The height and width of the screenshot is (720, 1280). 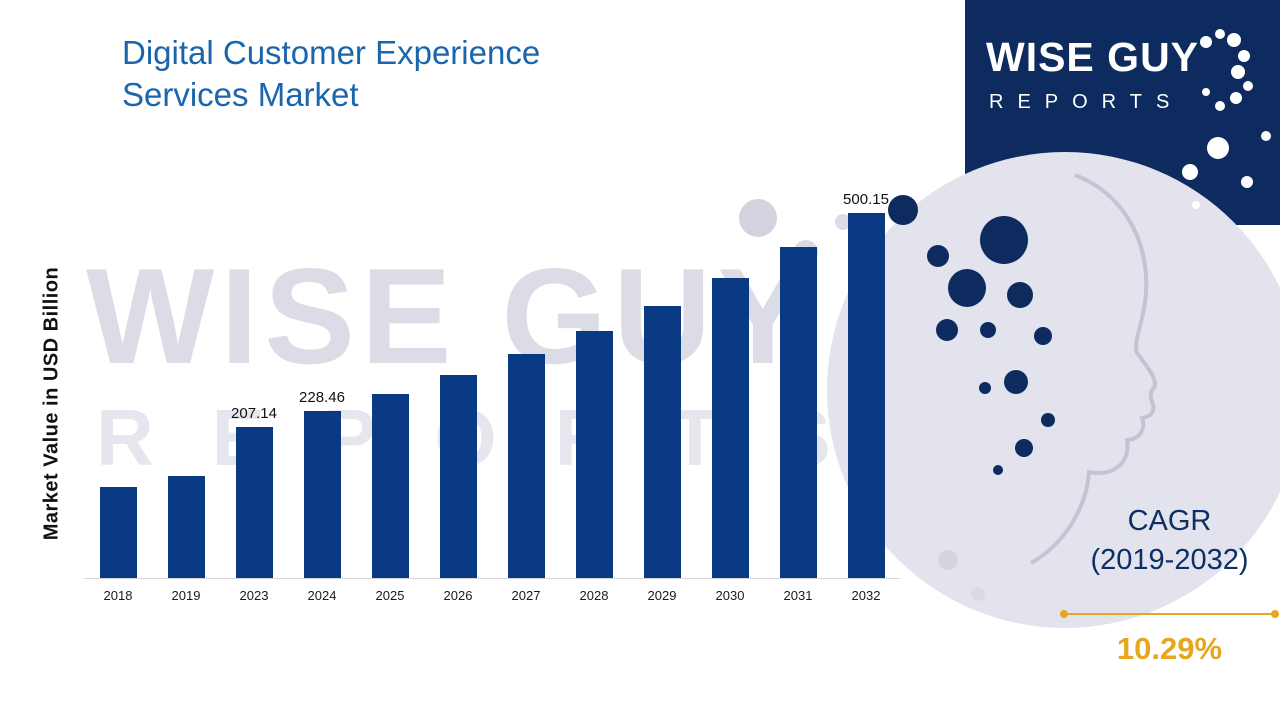 What do you see at coordinates (594, 454) in the screenshot?
I see `bar-2028` at bounding box center [594, 454].